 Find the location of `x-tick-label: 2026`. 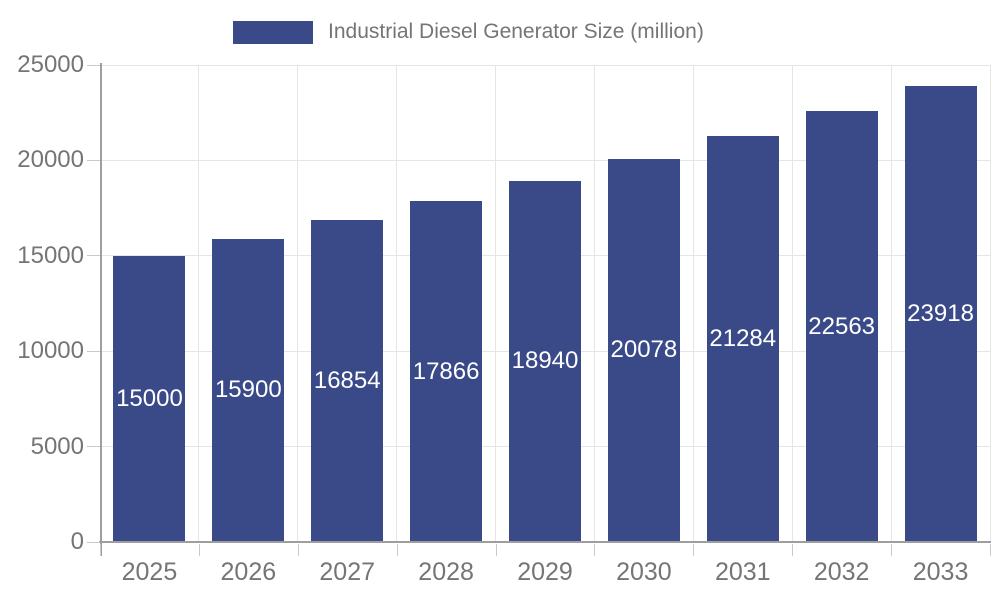

x-tick-label: 2026 is located at coordinates (248, 572).